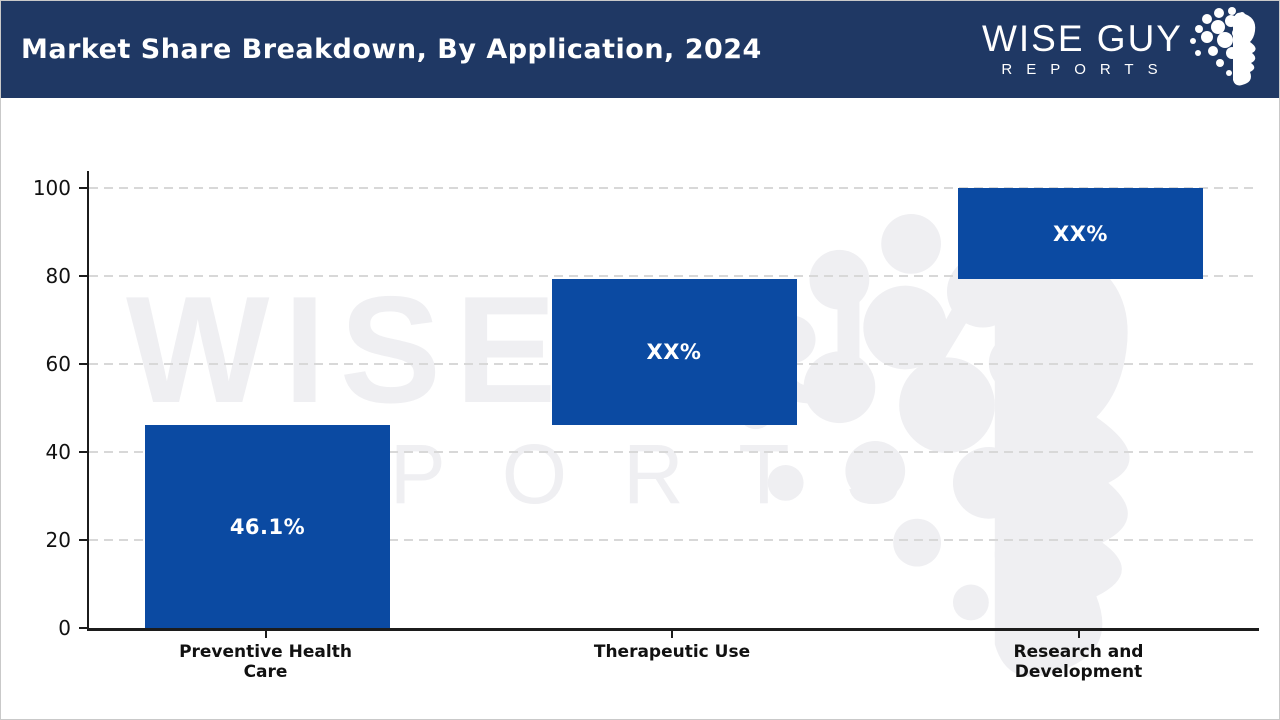 The height and width of the screenshot is (720, 1280). What do you see at coordinates (1086, 69) in the screenshot?
I see `logo-subtitle: REPORTS` at bounding box center [1086, 69].